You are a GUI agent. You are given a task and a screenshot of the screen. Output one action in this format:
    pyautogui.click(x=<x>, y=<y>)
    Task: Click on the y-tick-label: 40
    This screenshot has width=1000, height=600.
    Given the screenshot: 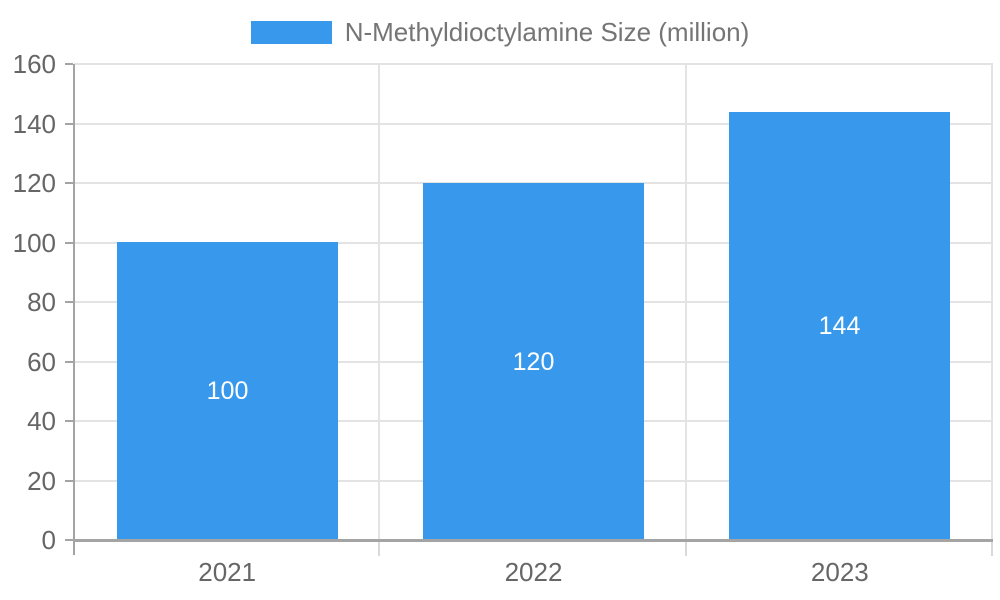 What is the action you would take?
    pyautogui.click(x=41, y=421)
    